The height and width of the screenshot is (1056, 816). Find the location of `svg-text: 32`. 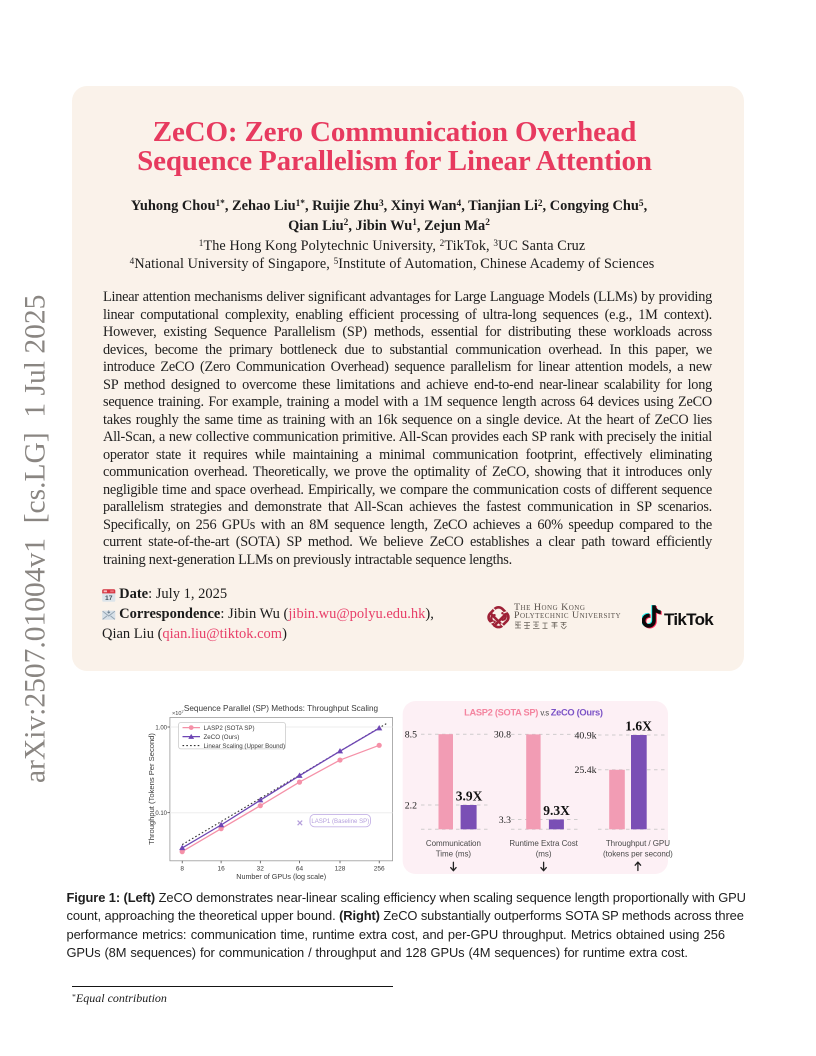

svg-text: 32 is located at coordinates (261, 869).